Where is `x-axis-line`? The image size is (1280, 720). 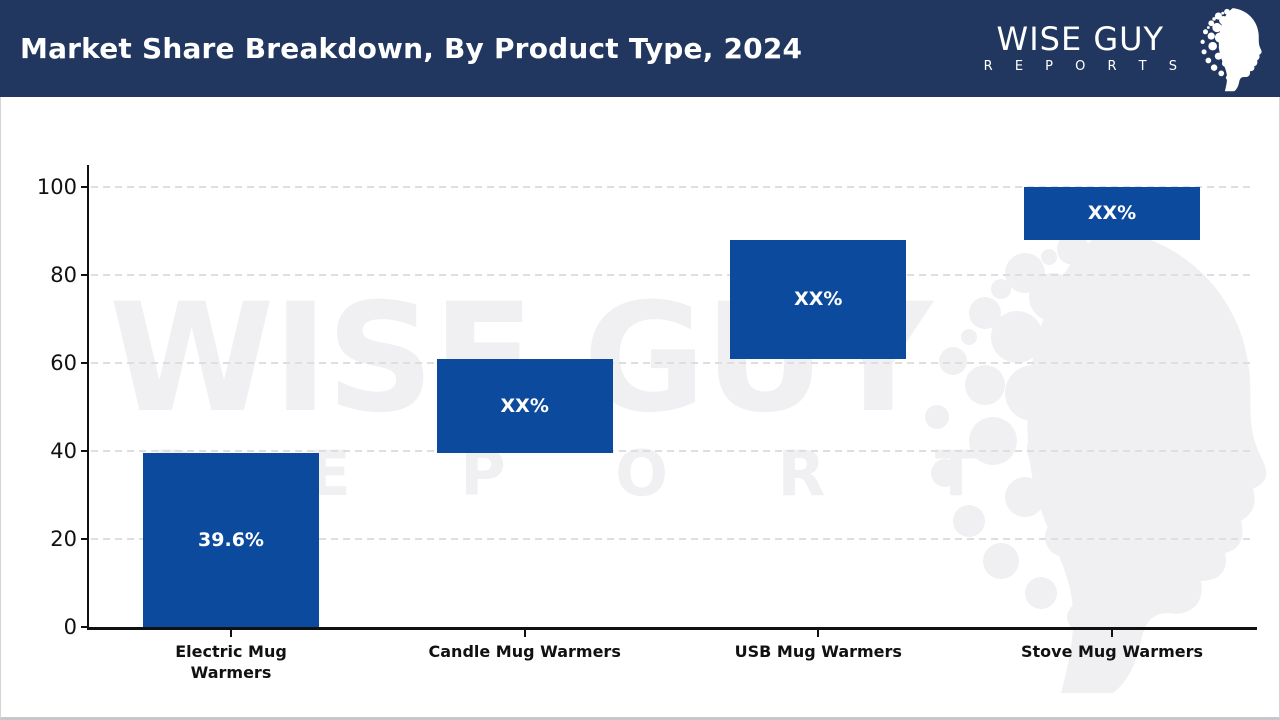
x-axis-line is located at coordinates (672, 628).